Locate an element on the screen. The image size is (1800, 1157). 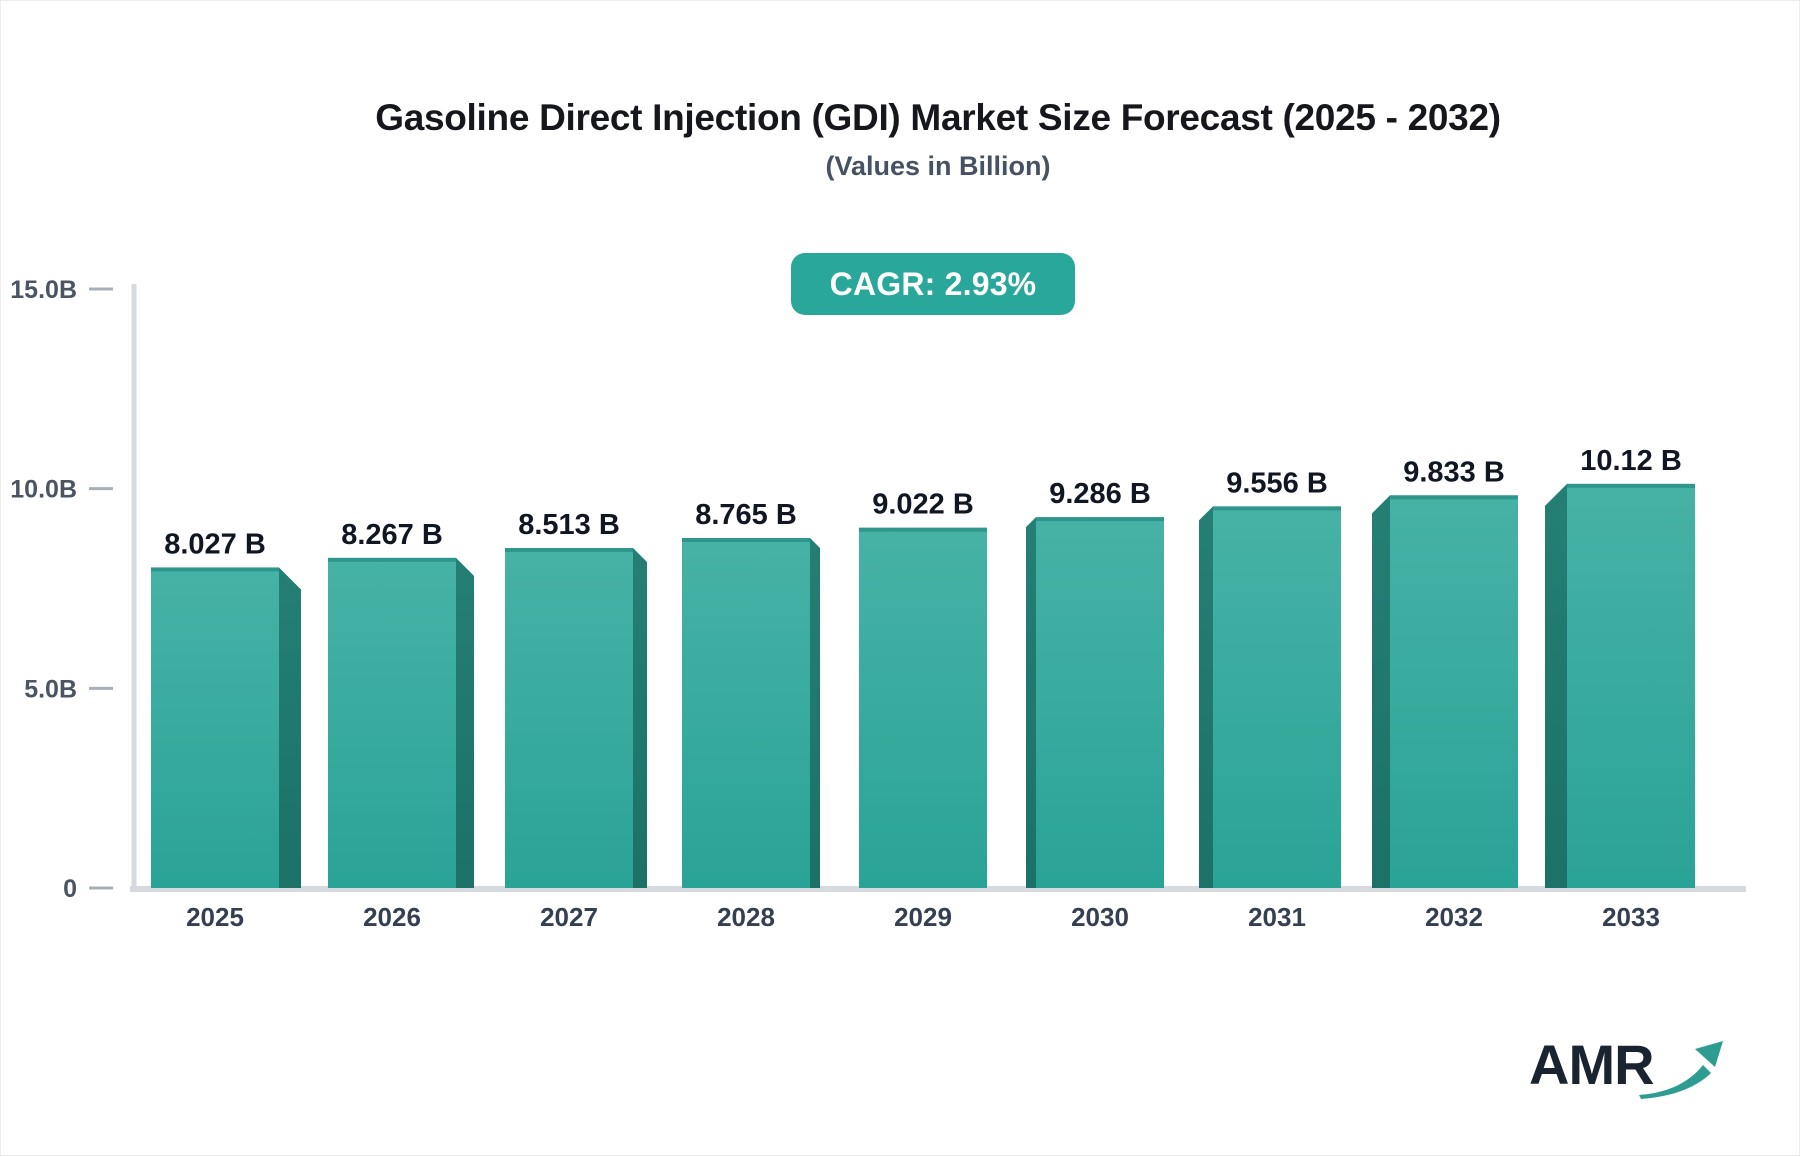
cagr-badge-label: CAGR: 2.93% is located at coordinates (933, 283).